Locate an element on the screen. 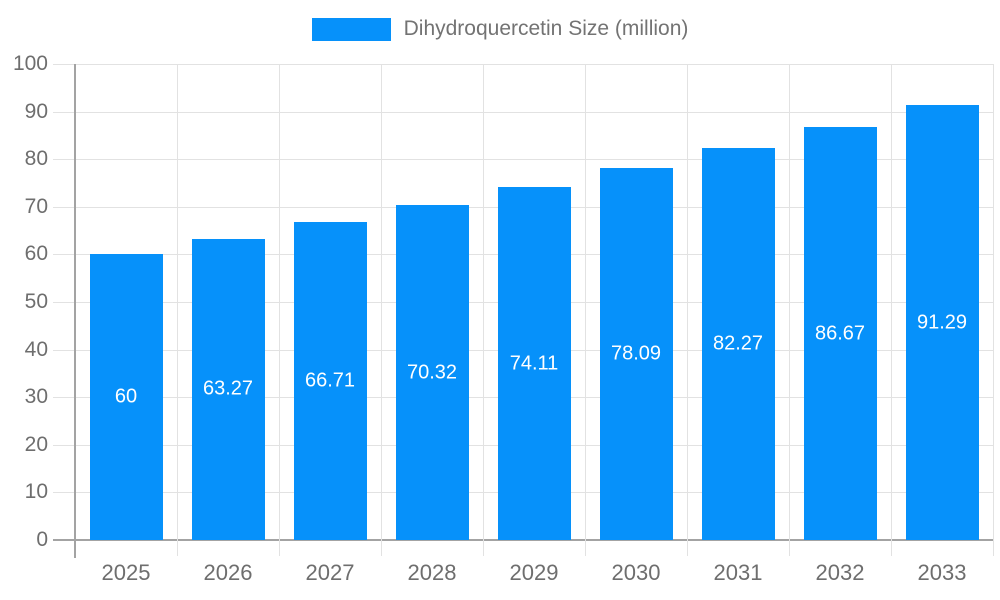  bar-2029 is located at coordinates (534, 363).